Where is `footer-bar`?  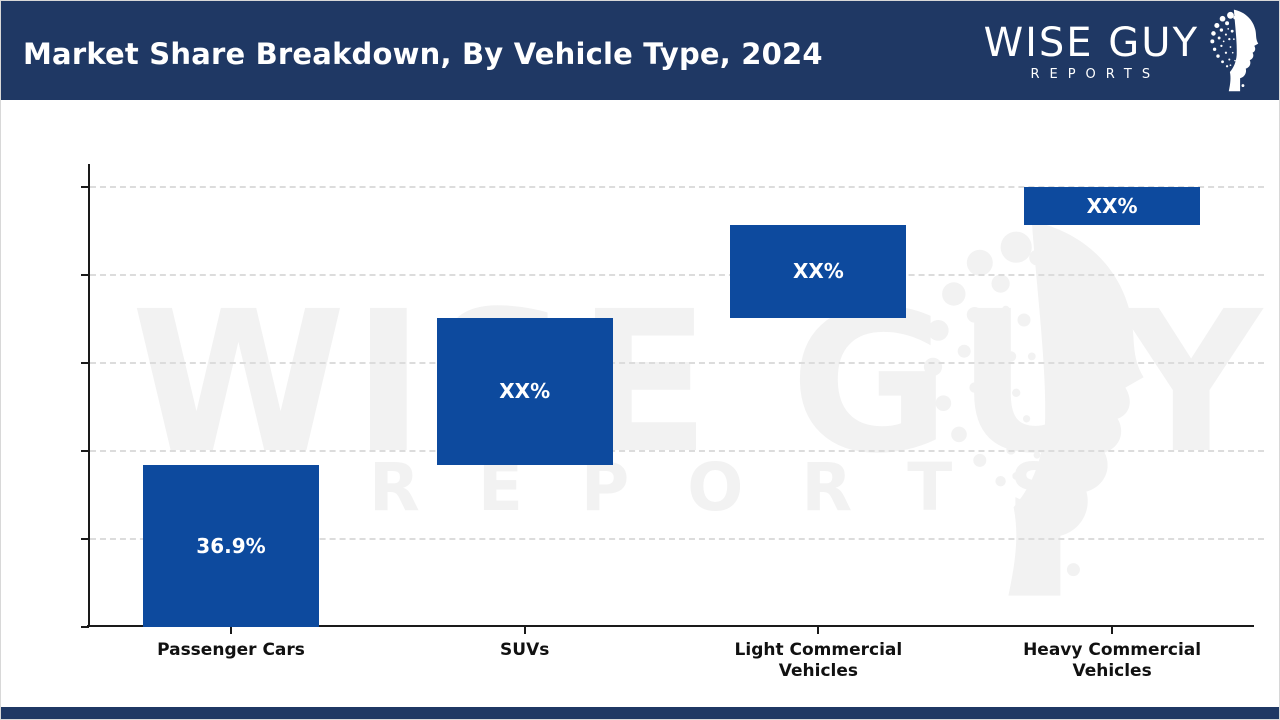 footer-bar is located at coordinates (640, 713).